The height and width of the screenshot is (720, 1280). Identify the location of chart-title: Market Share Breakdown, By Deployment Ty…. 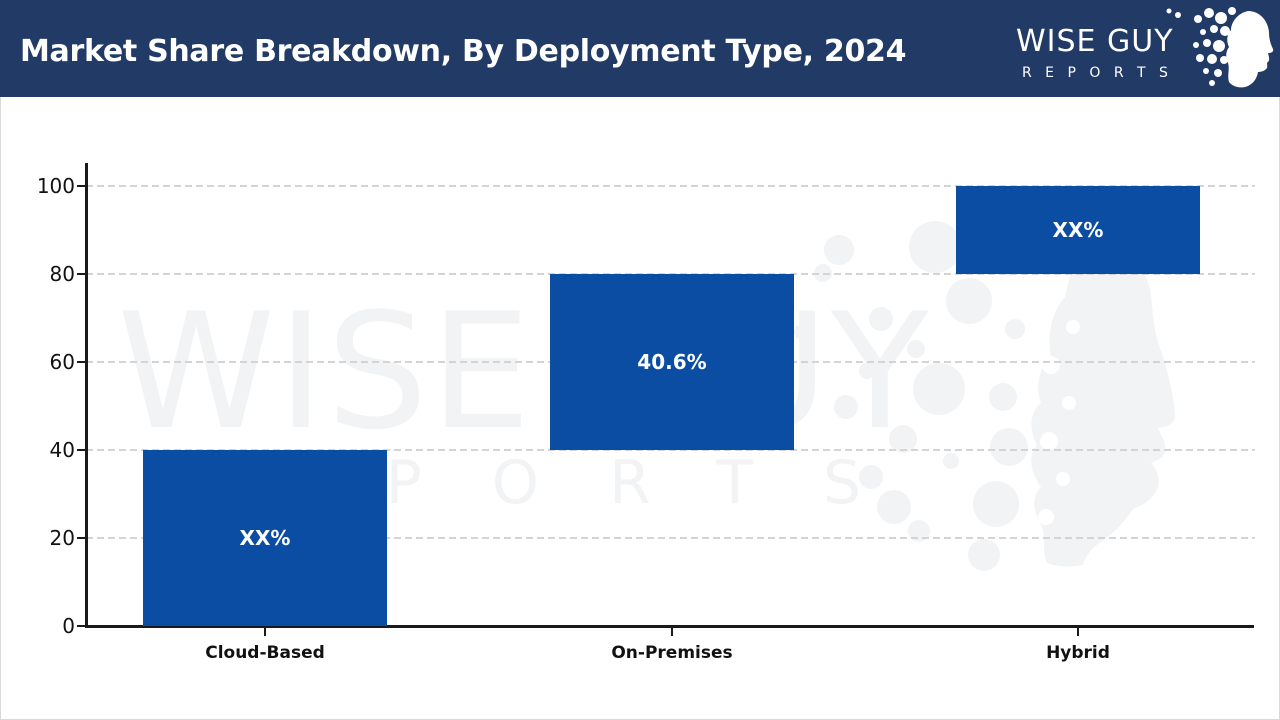
(463, 51).